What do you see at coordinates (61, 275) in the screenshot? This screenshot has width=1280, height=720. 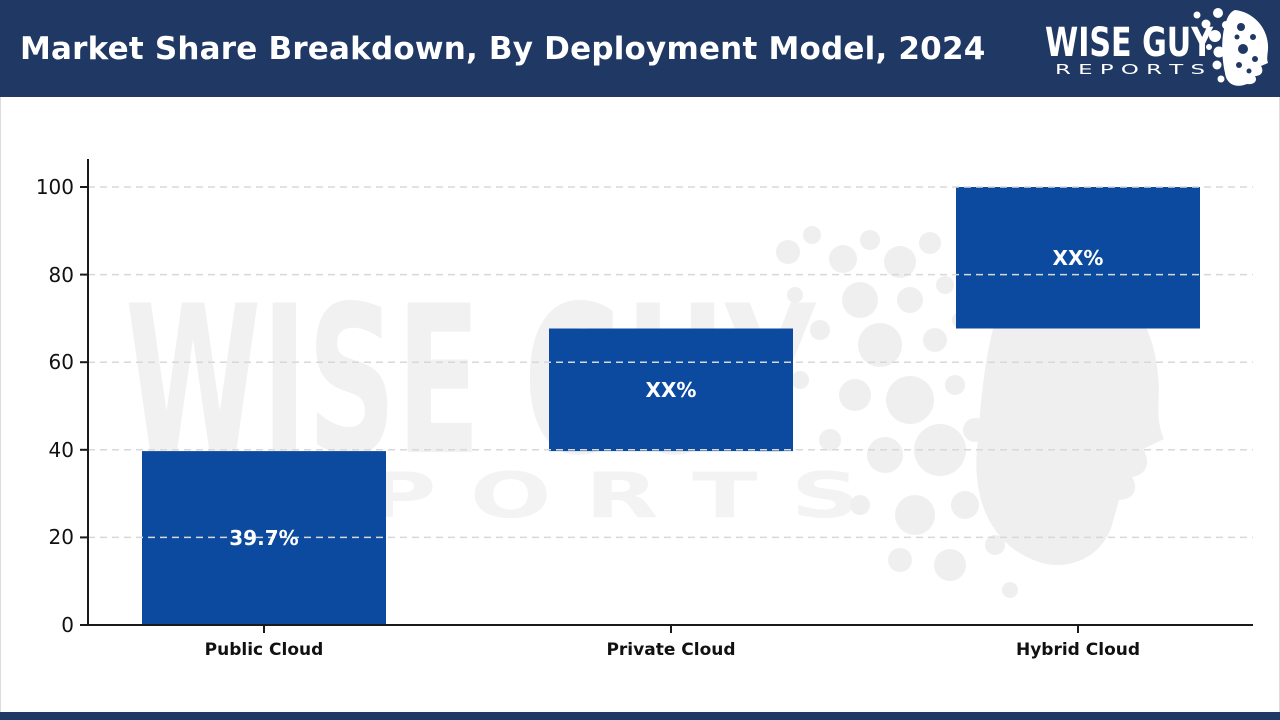 I see `ytick-80: 80` at bounding box center [61, 275].